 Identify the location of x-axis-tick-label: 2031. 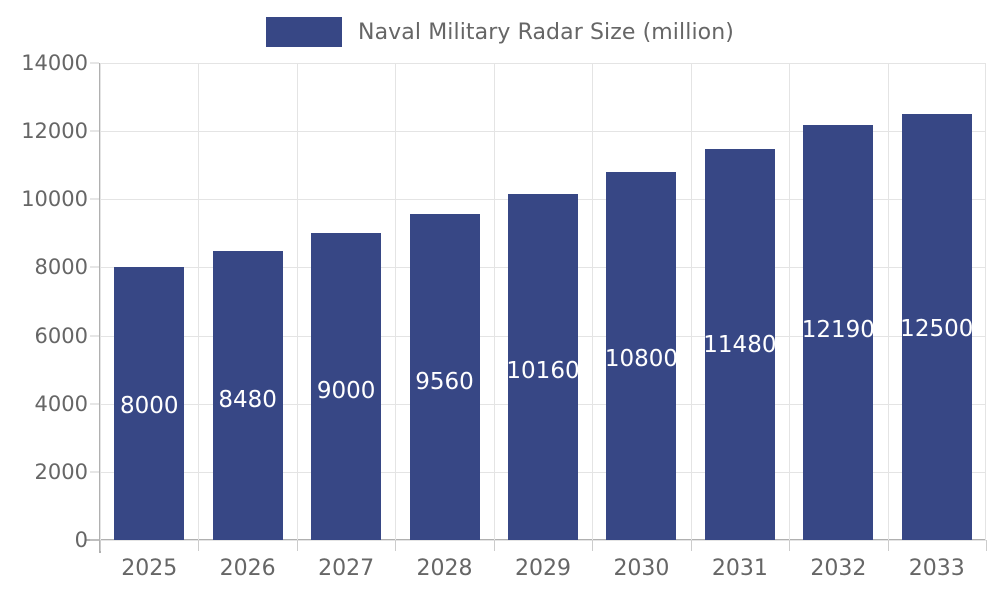
(739, 568).